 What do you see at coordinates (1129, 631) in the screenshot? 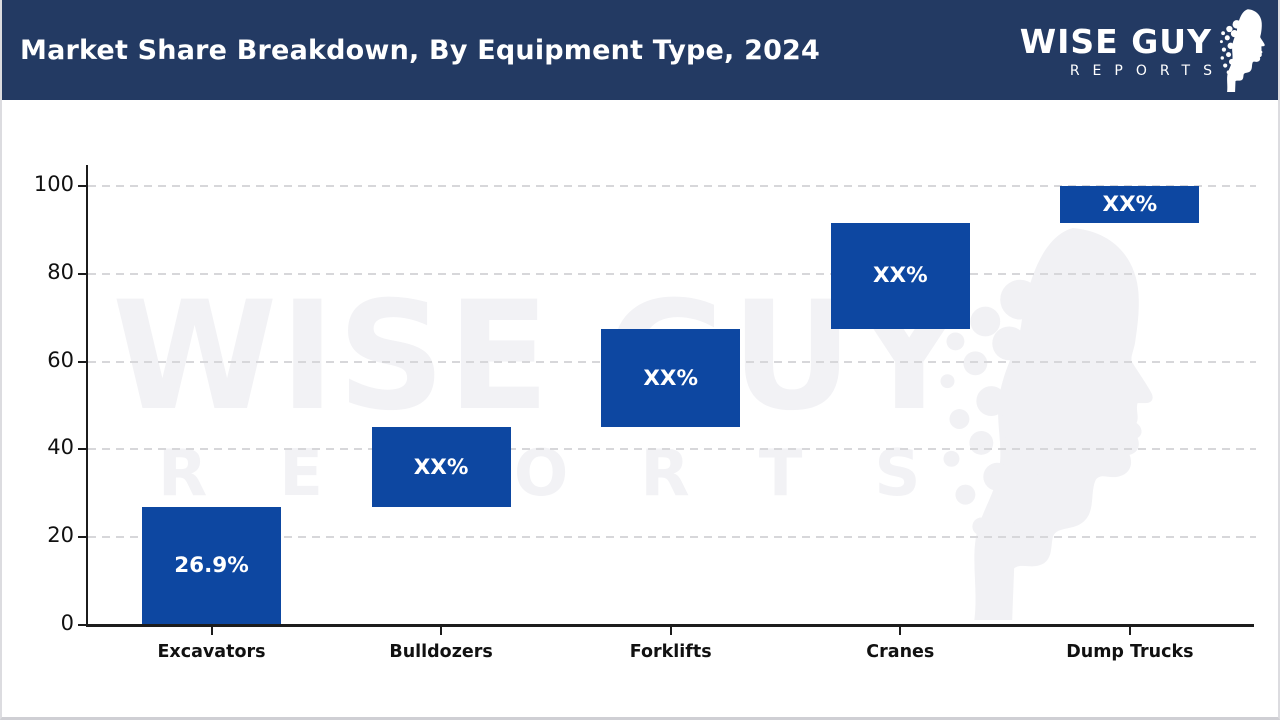
I see `x-tick-mark-dump-trucks` at bounding box center [1129, 631].